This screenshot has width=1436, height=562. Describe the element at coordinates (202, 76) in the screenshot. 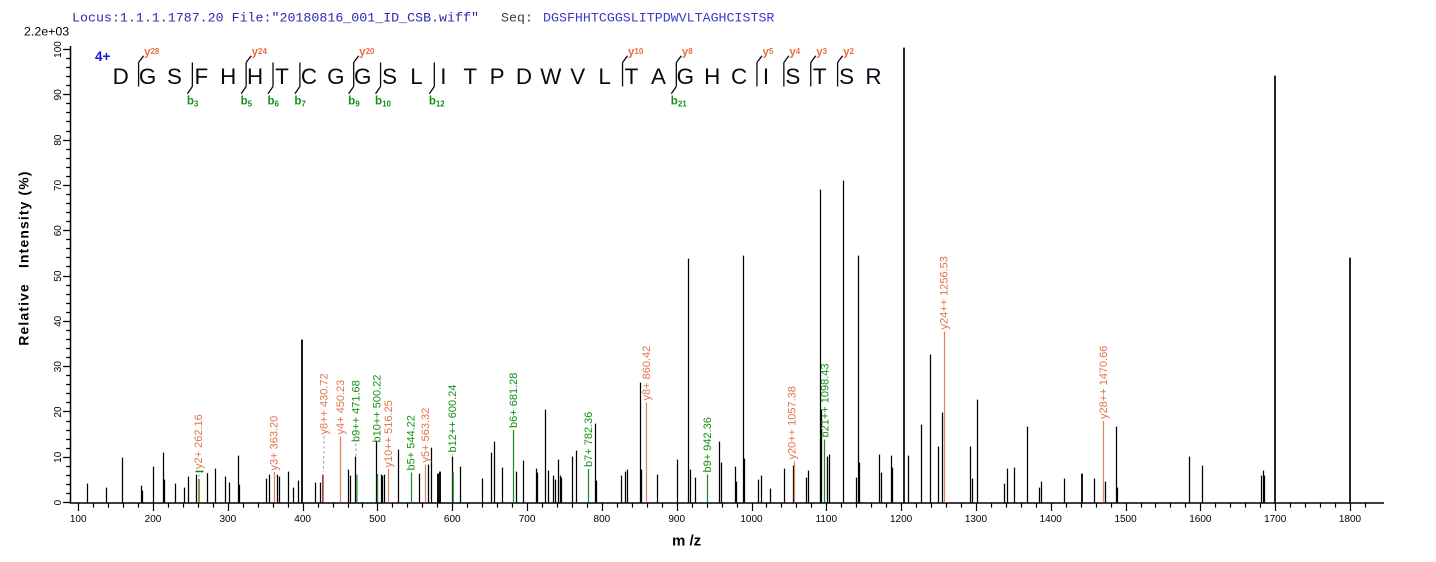

I see `svg-text: F` at that location.